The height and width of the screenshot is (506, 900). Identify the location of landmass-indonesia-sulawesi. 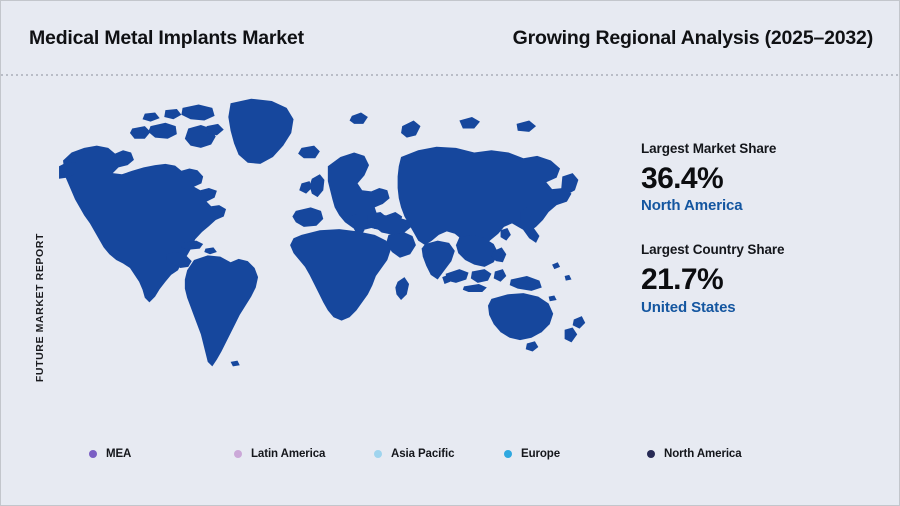
(500, 275).